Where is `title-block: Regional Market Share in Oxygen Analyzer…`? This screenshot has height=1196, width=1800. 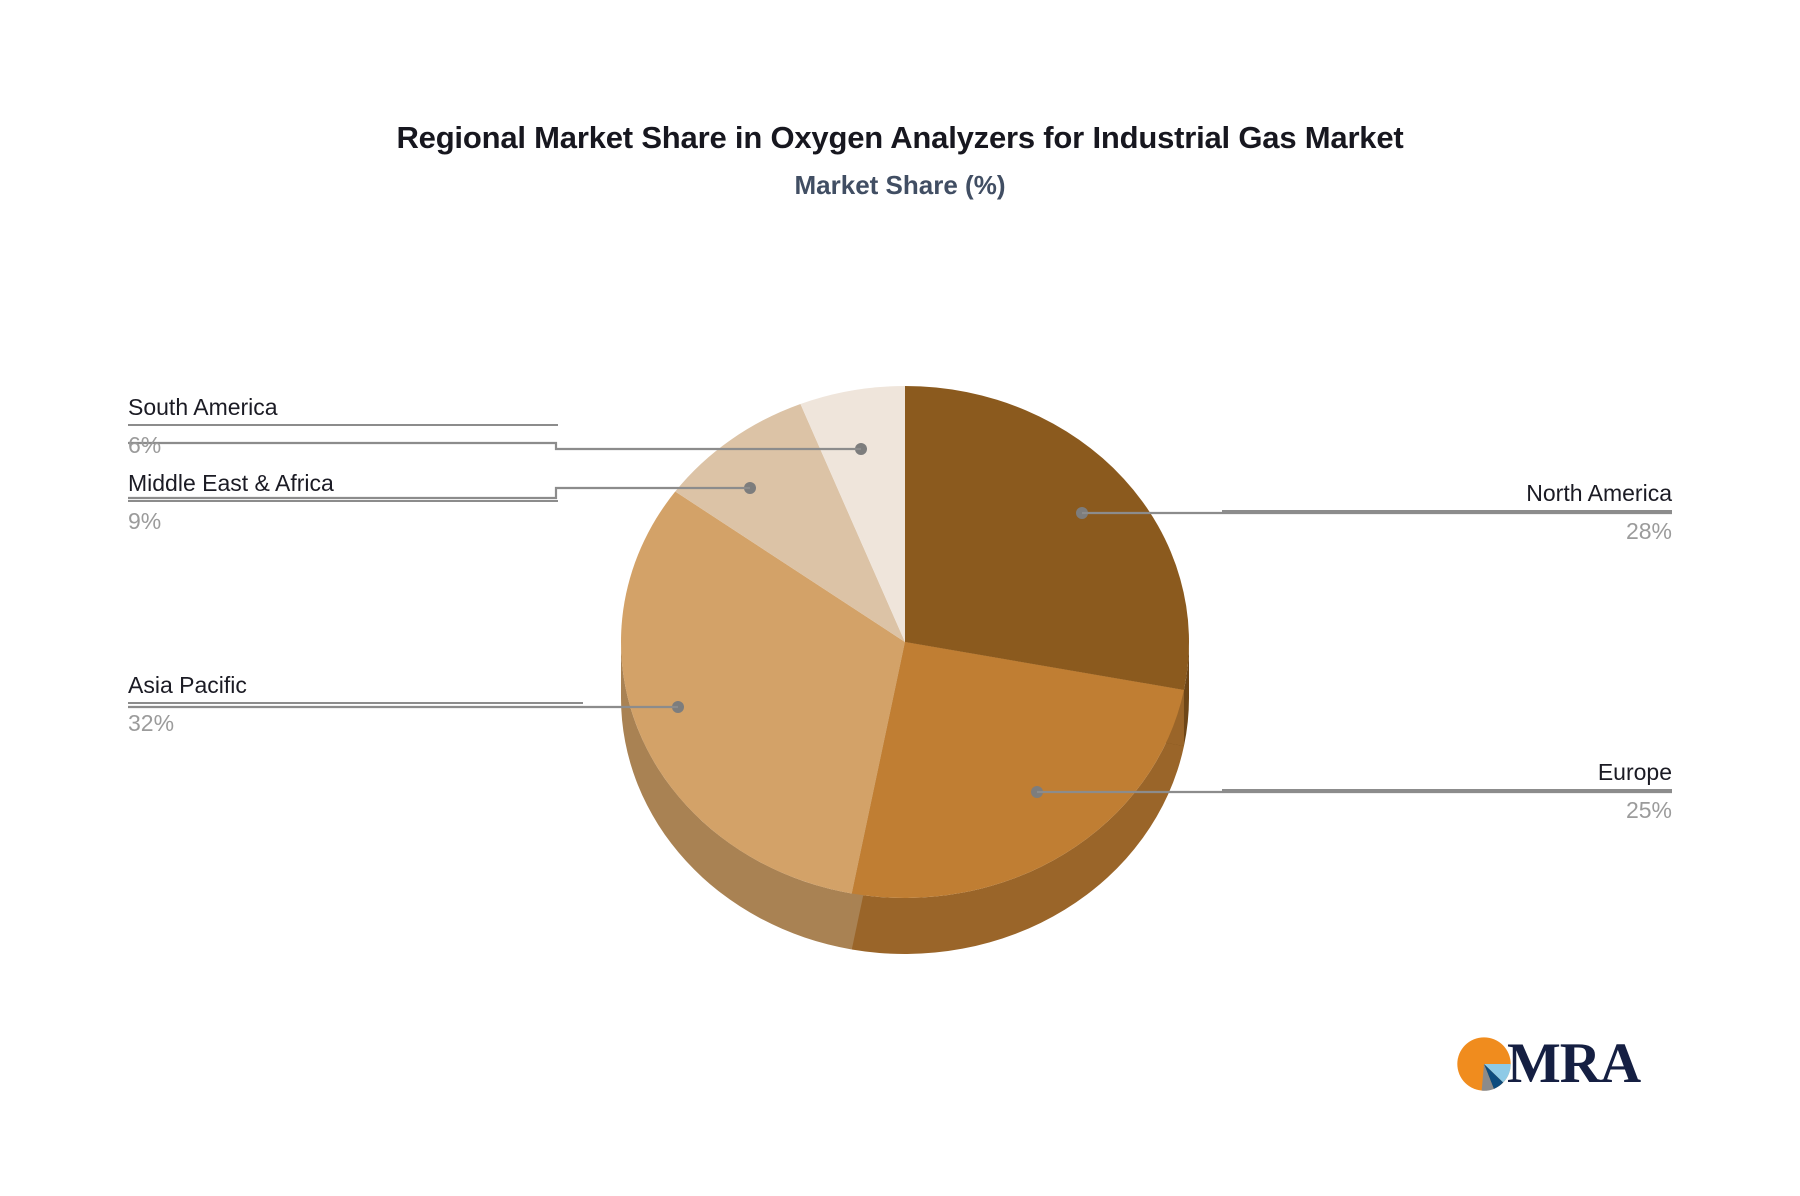
title-block: Regional Market Share in Oxygen Analyzer… is located at coordinates (900, 160).